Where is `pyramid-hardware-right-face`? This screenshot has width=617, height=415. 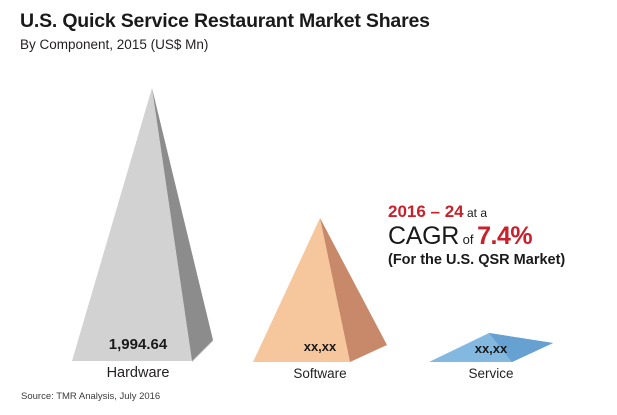
pyramid-hardware-right-face is located at coordinates (182, 224).